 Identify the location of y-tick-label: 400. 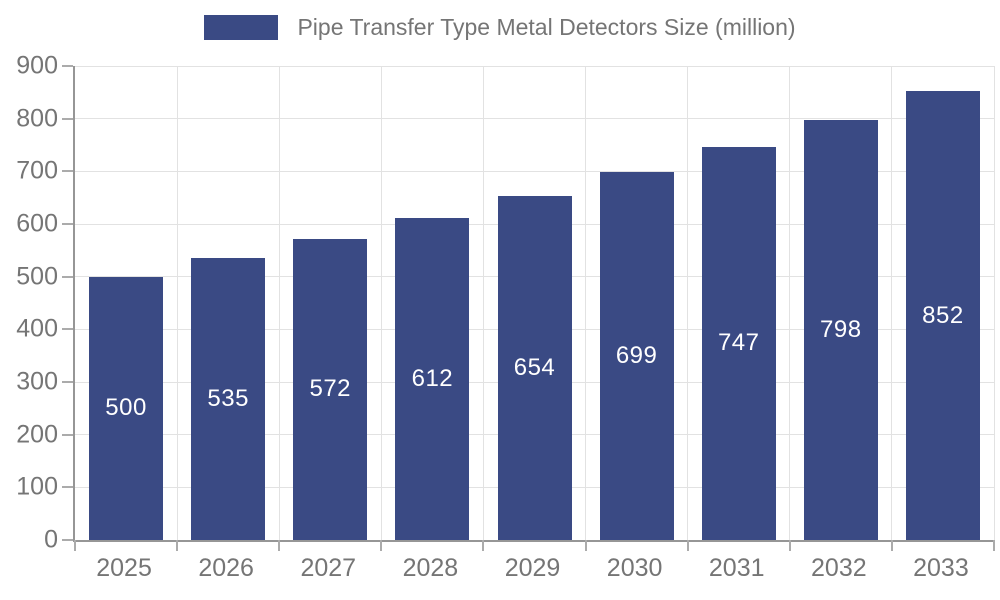
(37, 328).